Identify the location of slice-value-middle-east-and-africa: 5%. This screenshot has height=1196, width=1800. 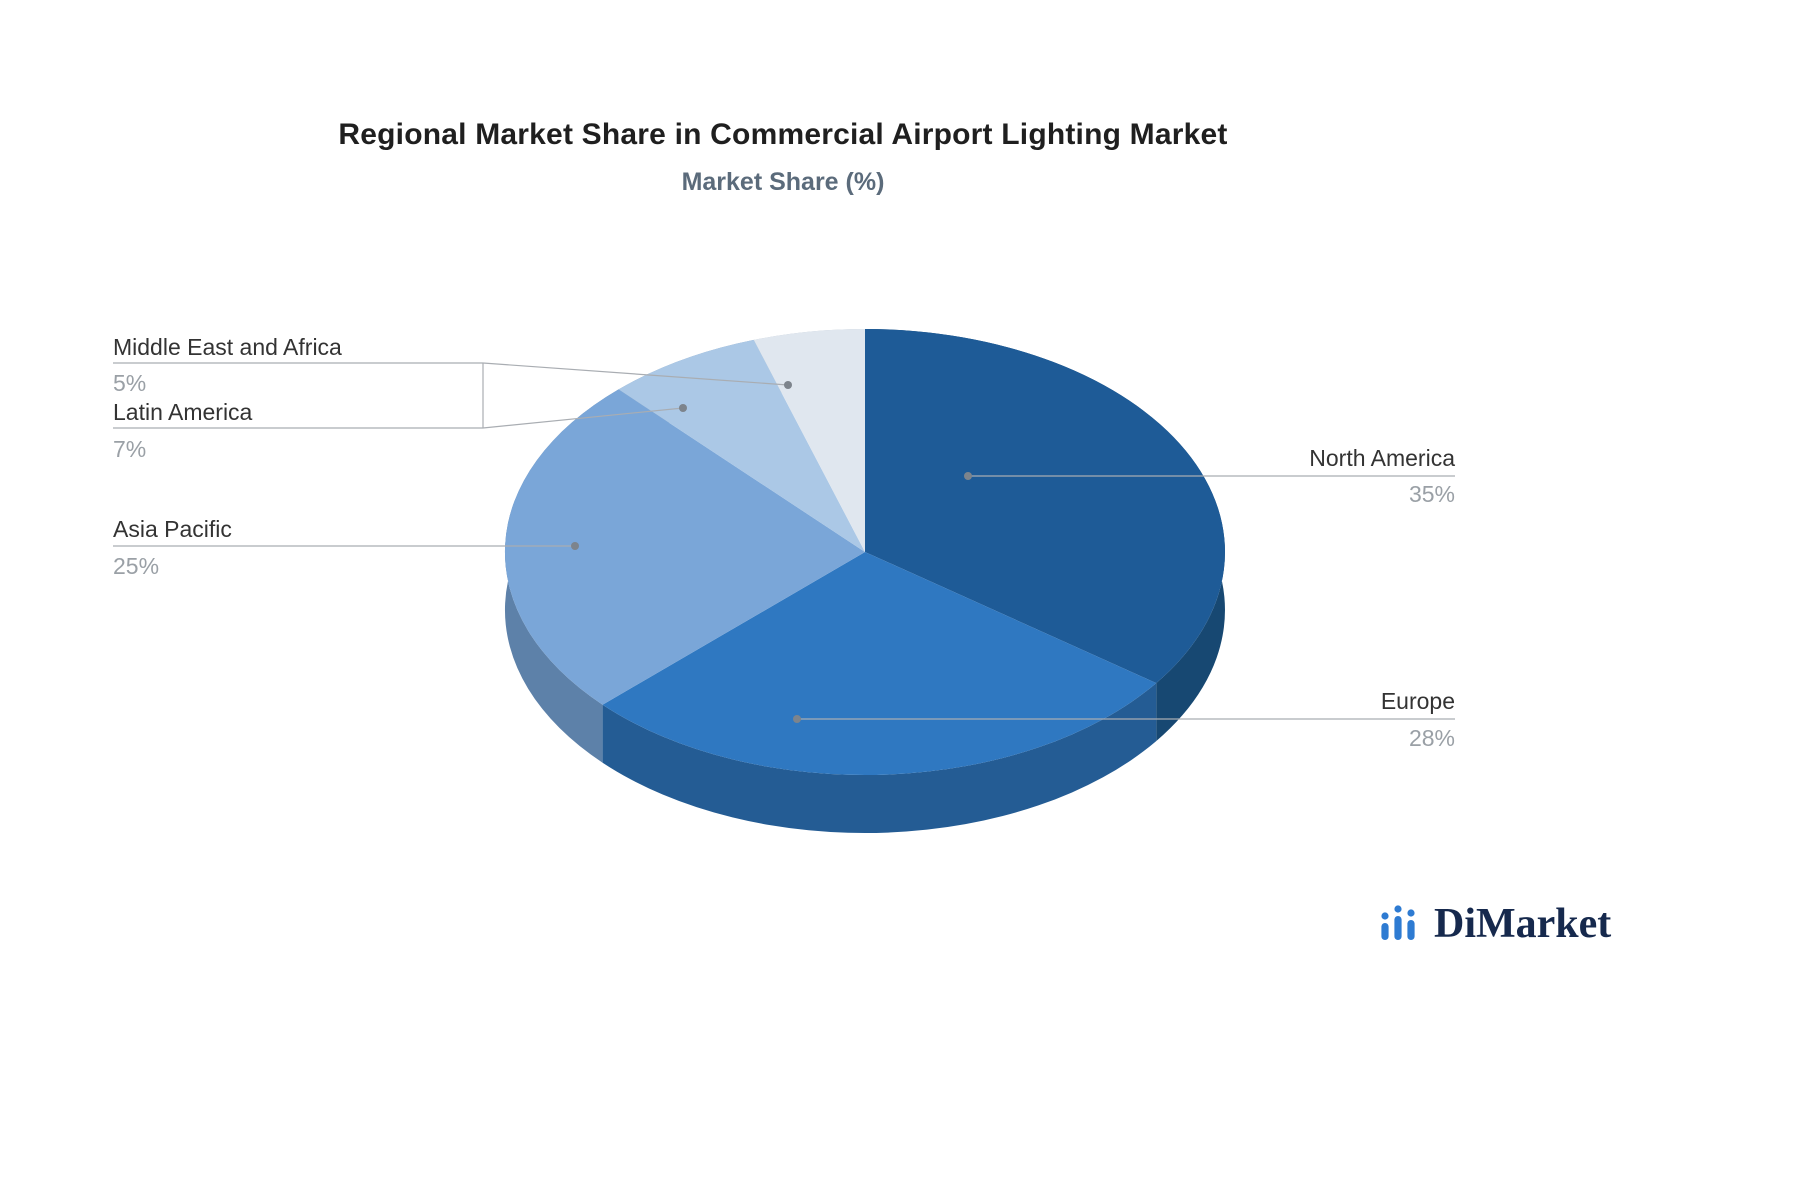
(129, 383).